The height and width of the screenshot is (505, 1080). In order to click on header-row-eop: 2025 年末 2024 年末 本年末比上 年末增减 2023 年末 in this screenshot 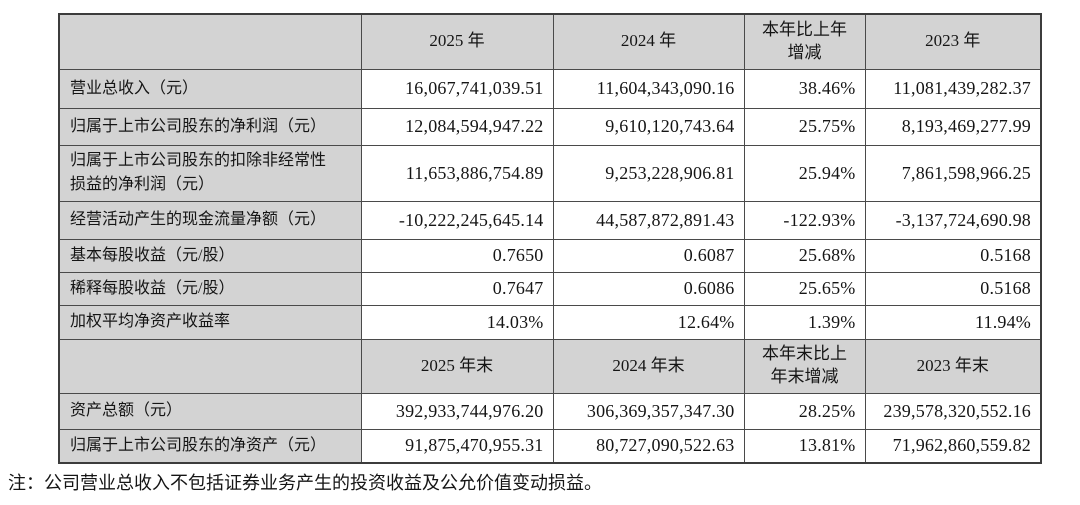, I will do `click(550, 366)`.